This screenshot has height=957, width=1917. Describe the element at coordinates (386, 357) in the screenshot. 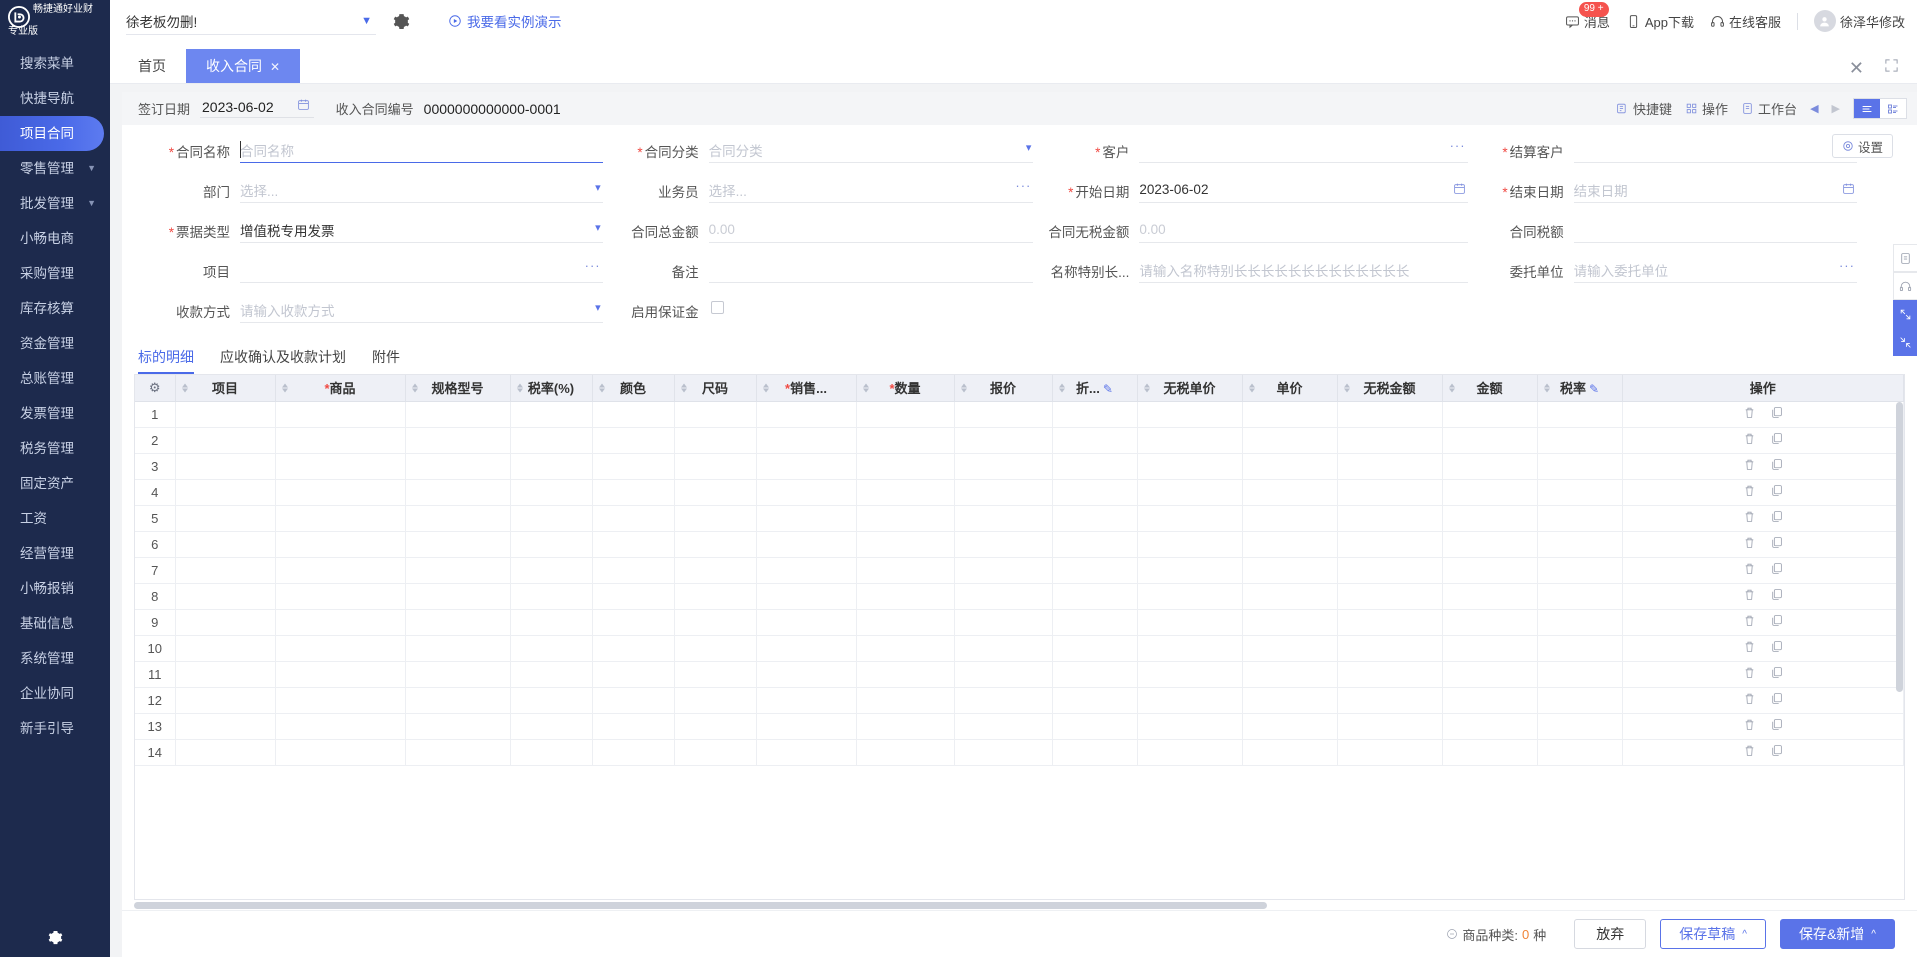

I see `detail-tab-2: 附件` at that location.